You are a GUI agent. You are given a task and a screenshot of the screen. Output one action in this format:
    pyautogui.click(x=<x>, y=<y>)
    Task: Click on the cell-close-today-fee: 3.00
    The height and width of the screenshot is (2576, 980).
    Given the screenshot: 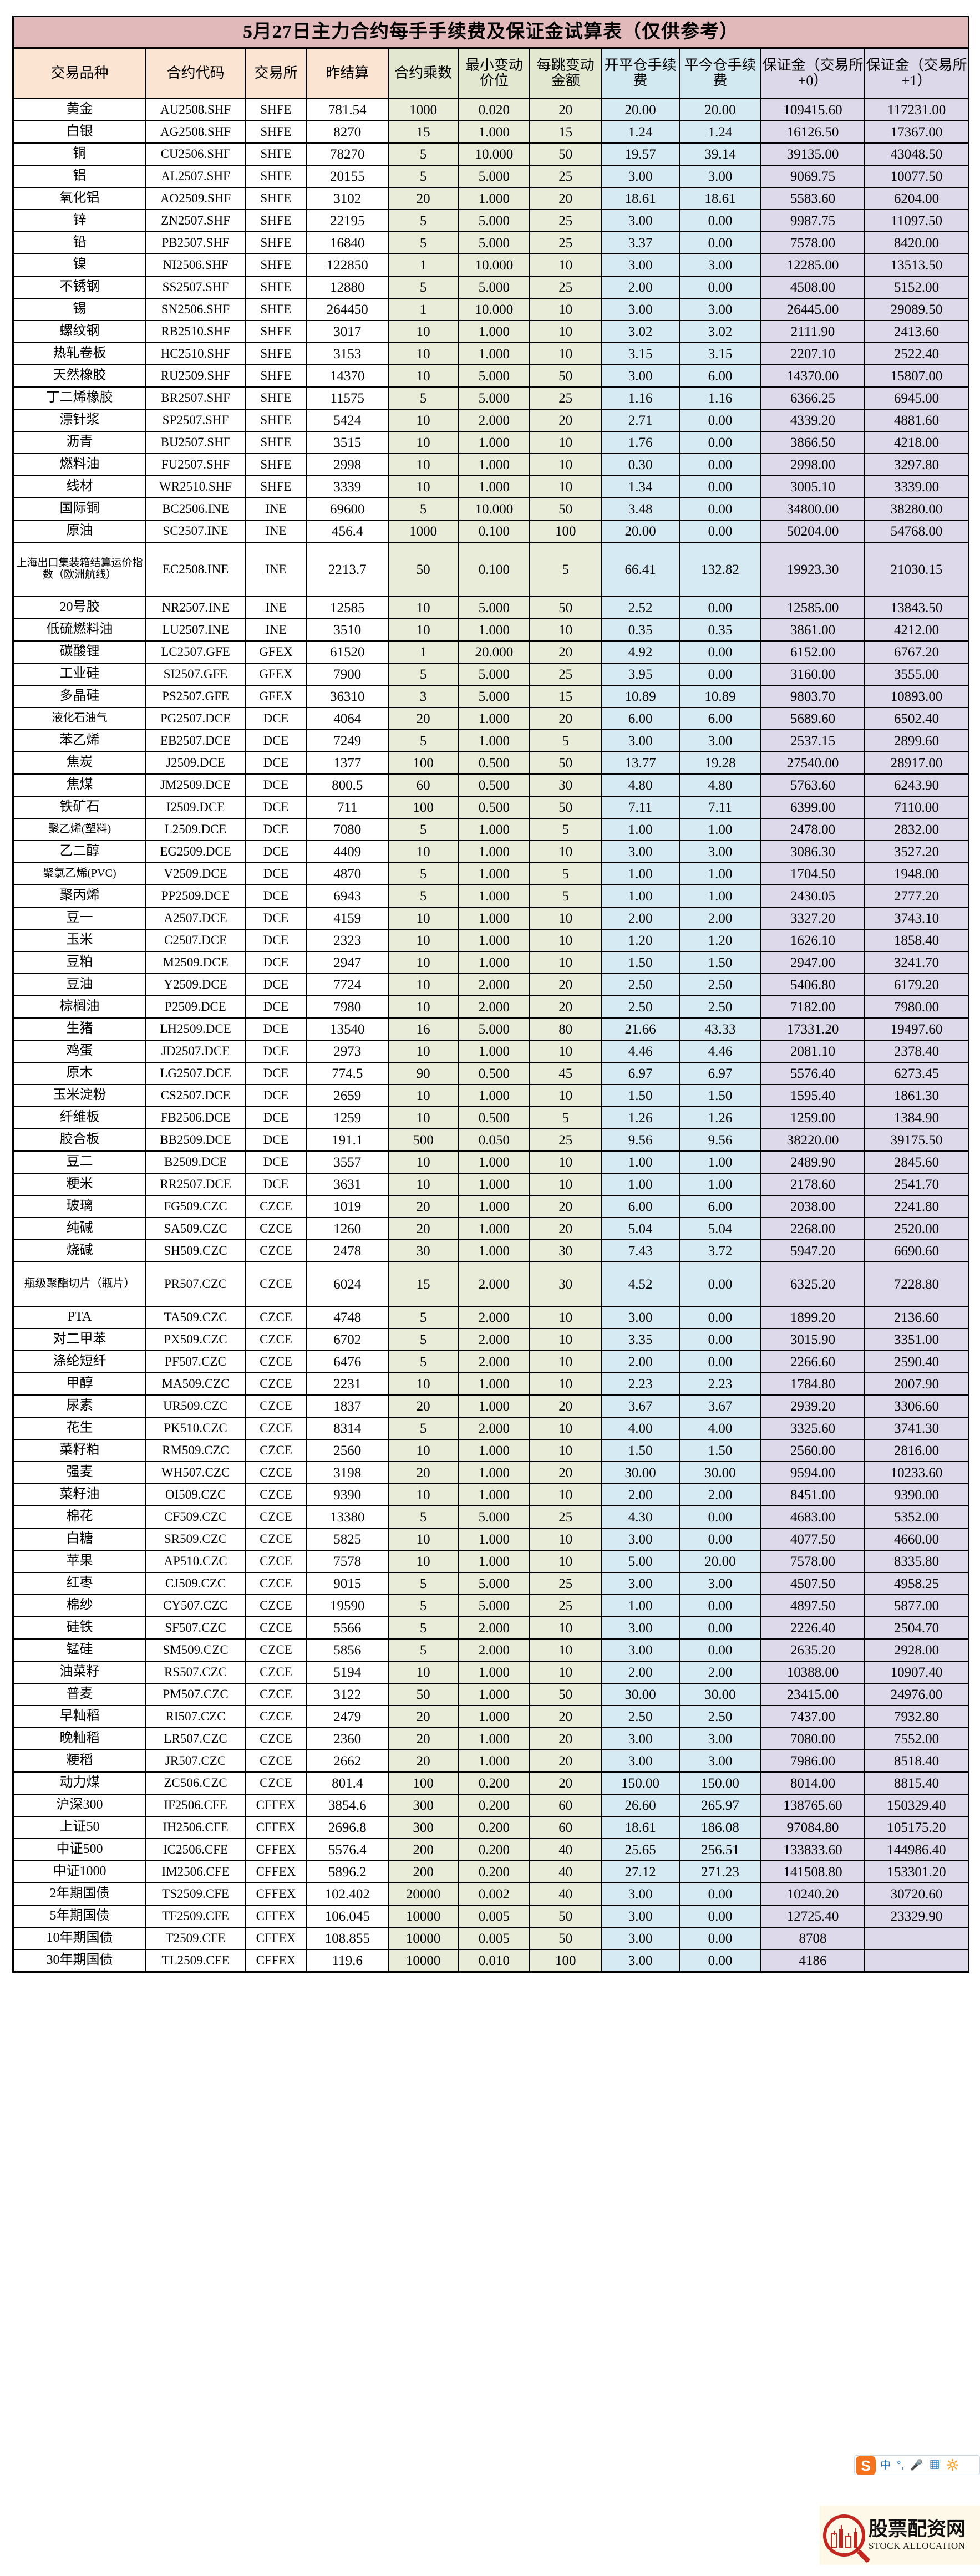 What is the action you would take?
    pyautogui.click(x=720, y=265)
    